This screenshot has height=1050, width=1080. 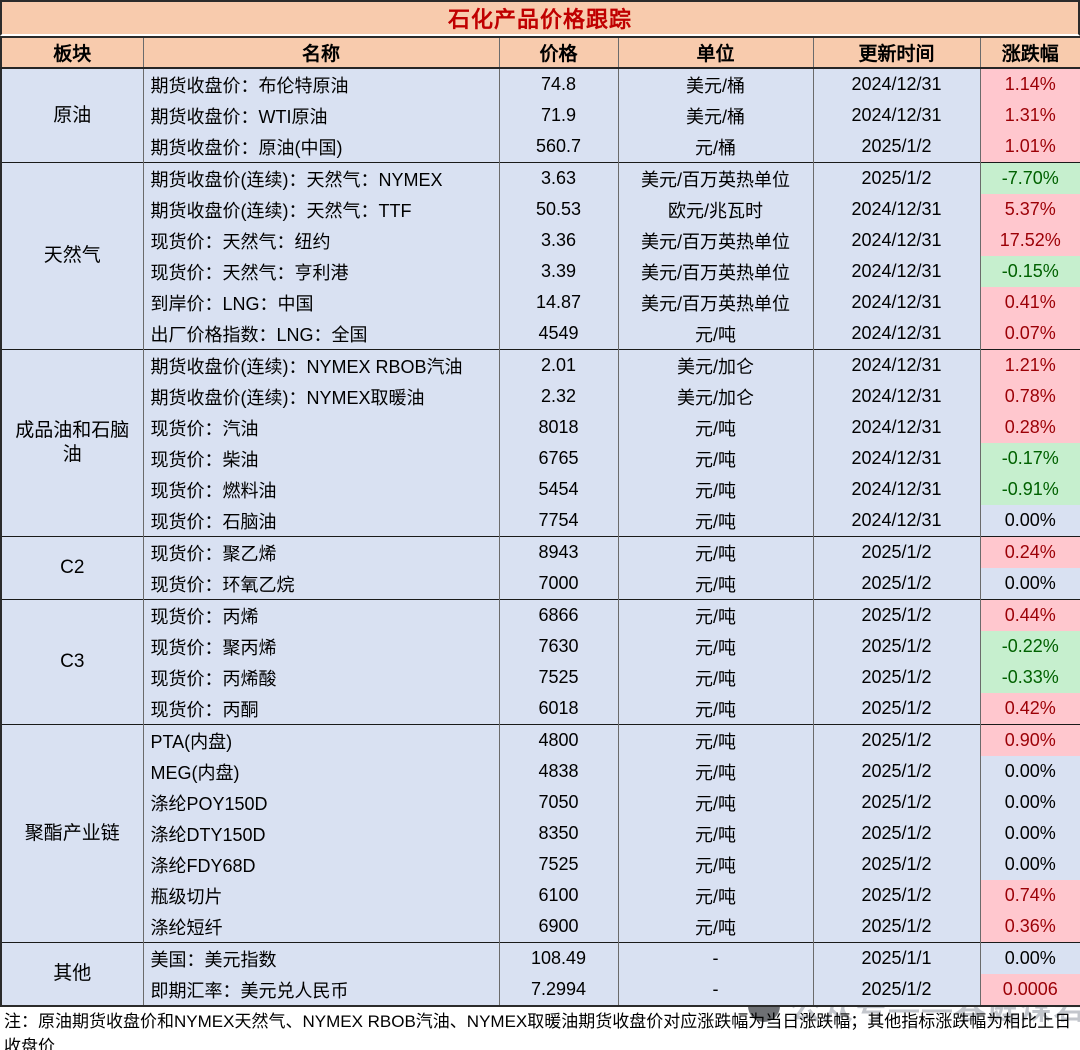 I want to click on table-row: 期货收盘价：WTI原油 71.9 美元/桶 2024/12/31 1.31%, so click(x=540, y=115).